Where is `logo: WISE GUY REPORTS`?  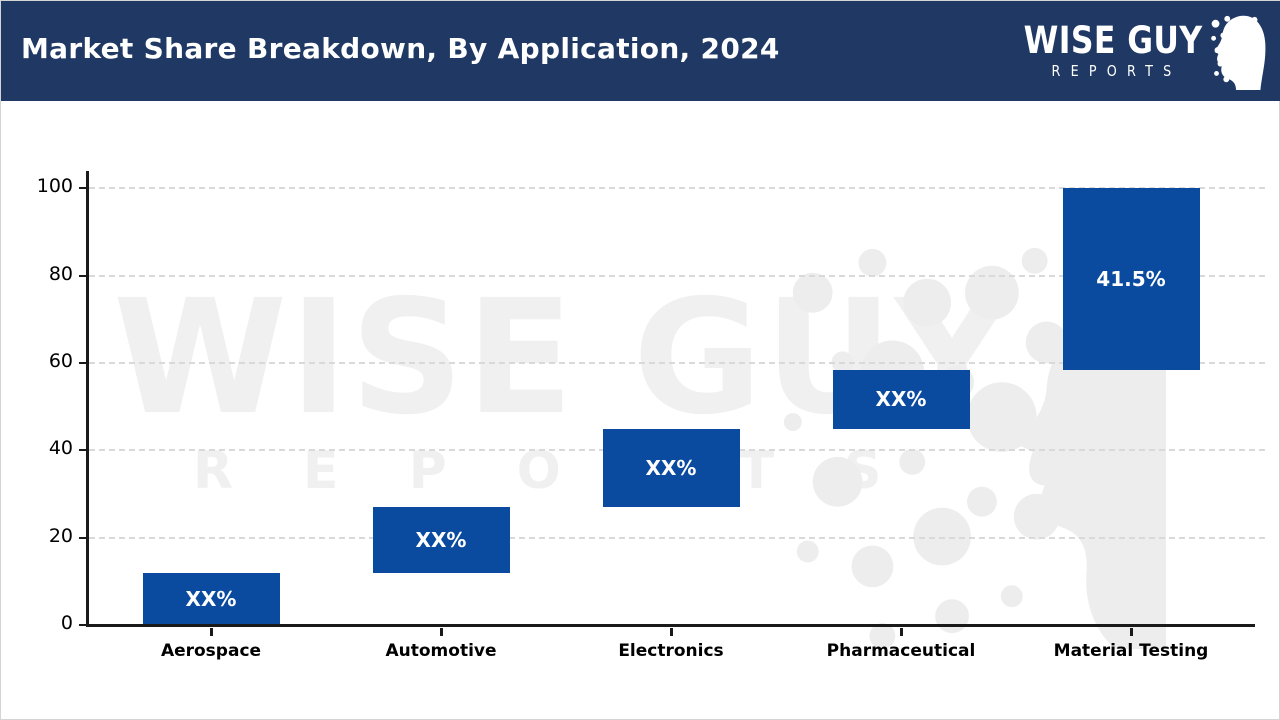 logo: WISE GUY REPORTS is located at coordinates (1130, 51).